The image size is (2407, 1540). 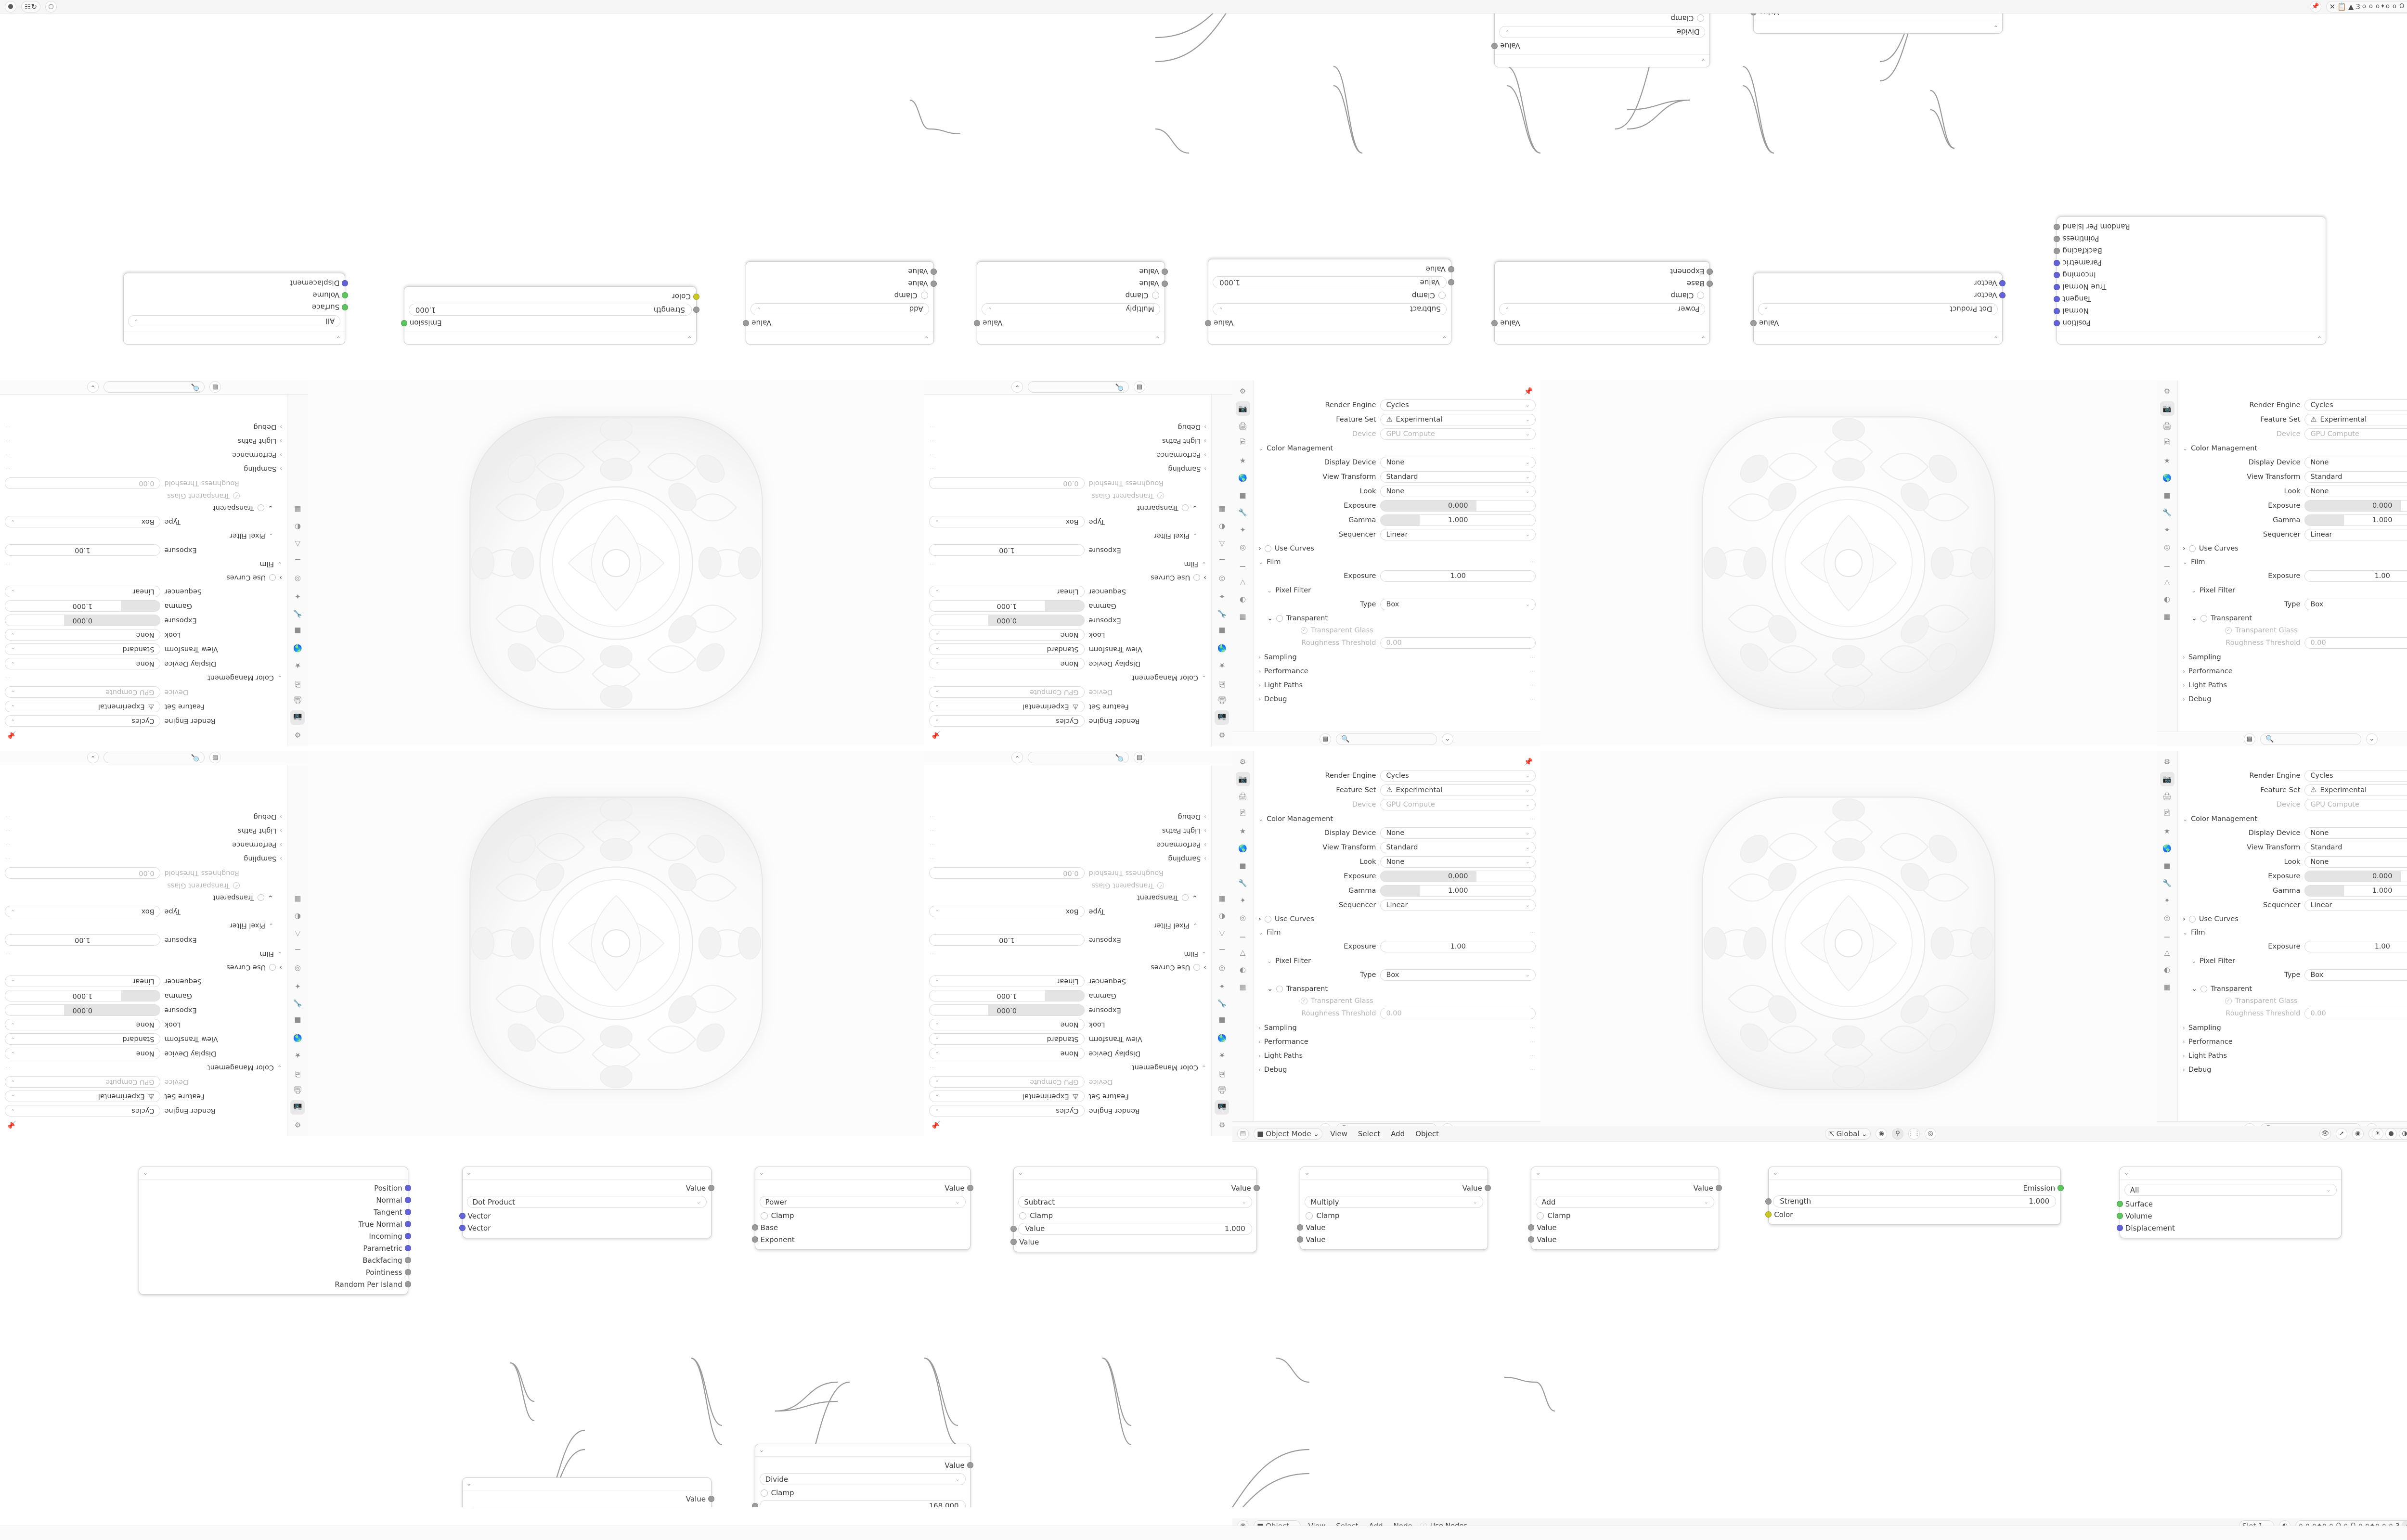 I want to click on pin-icon: 📌, so click(x=936, y=1124).